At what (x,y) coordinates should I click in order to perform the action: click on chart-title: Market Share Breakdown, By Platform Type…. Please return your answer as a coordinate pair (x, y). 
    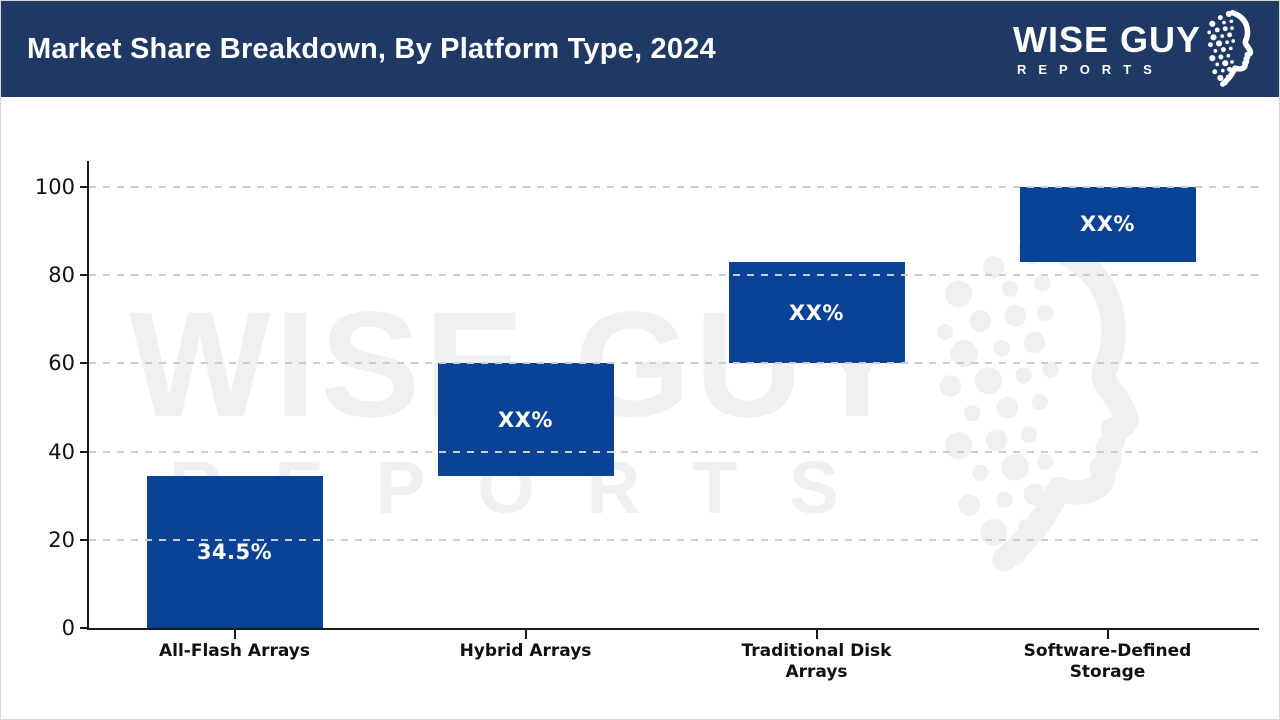
    Looking at the image, I should click on (371, 48).